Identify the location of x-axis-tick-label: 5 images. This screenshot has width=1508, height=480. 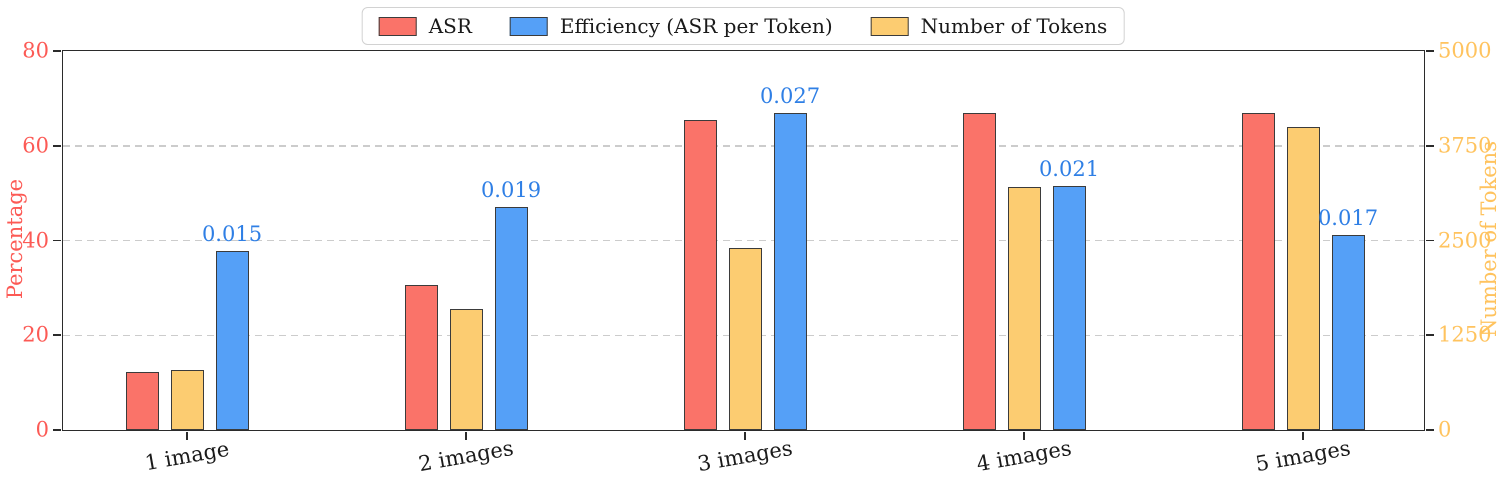
(1303, 456).